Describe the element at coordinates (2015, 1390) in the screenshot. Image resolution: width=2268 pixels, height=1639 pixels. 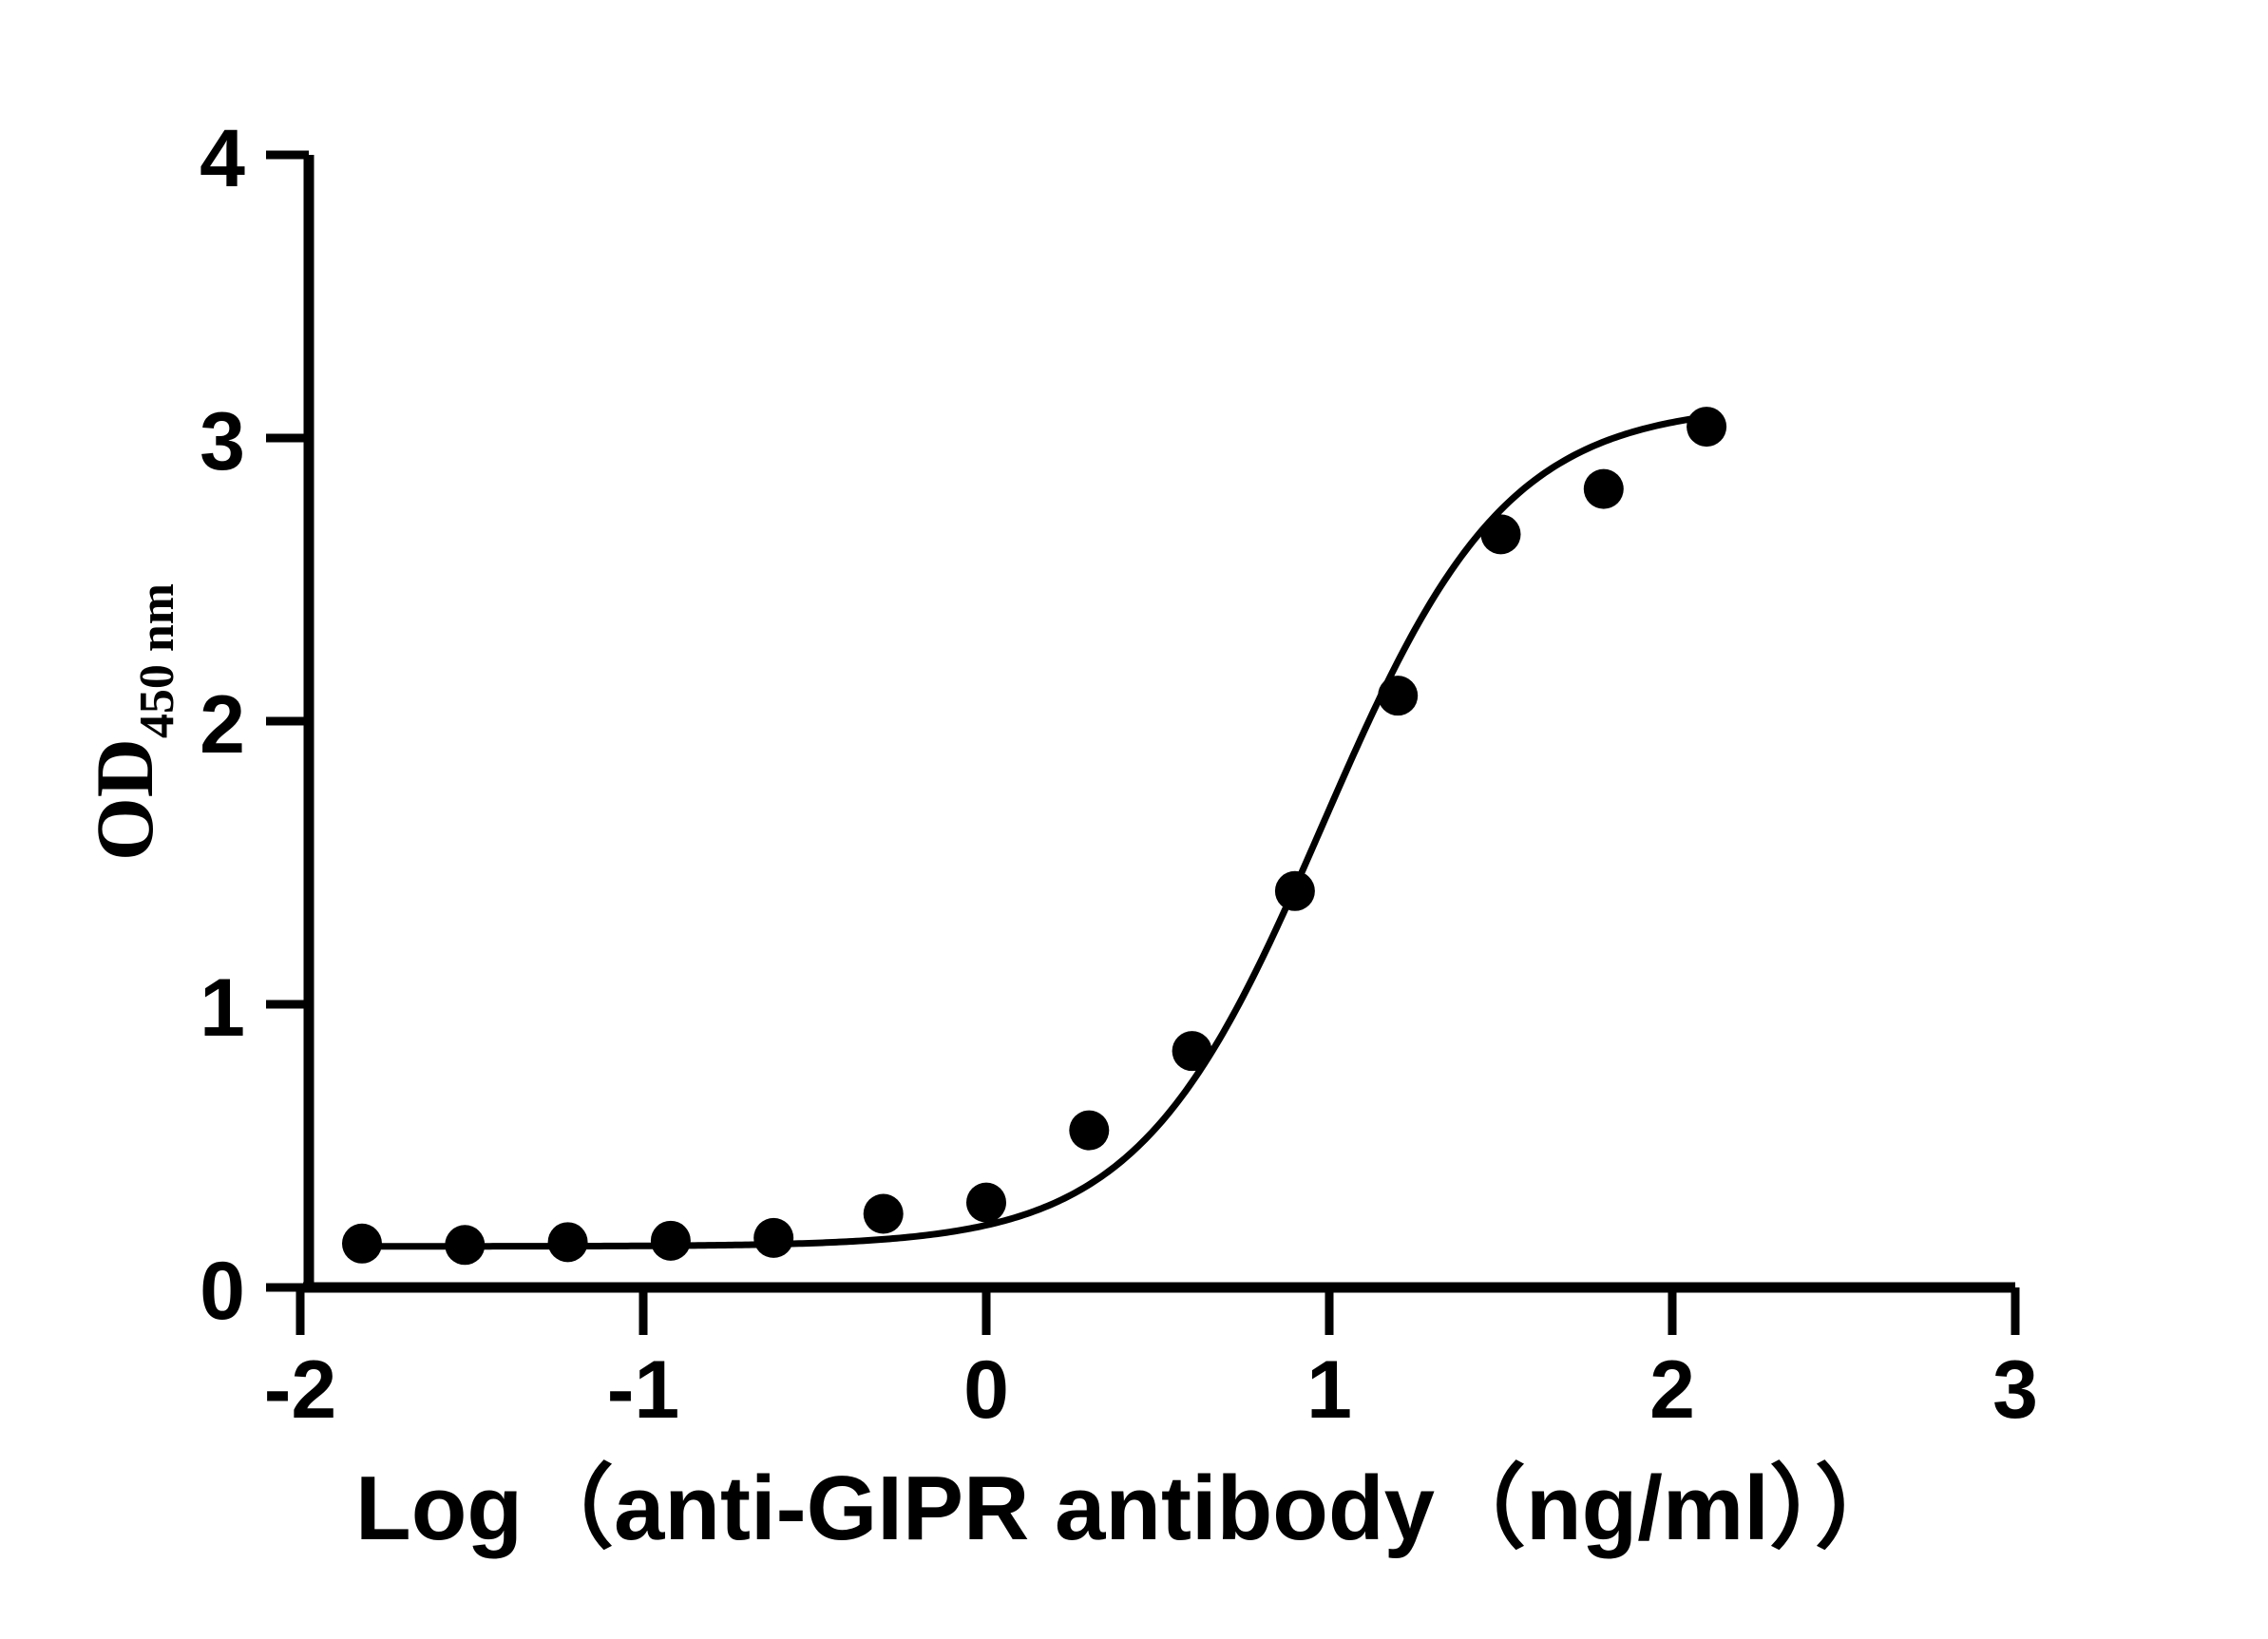
I see `x-tick-label-3: 3` at that location.